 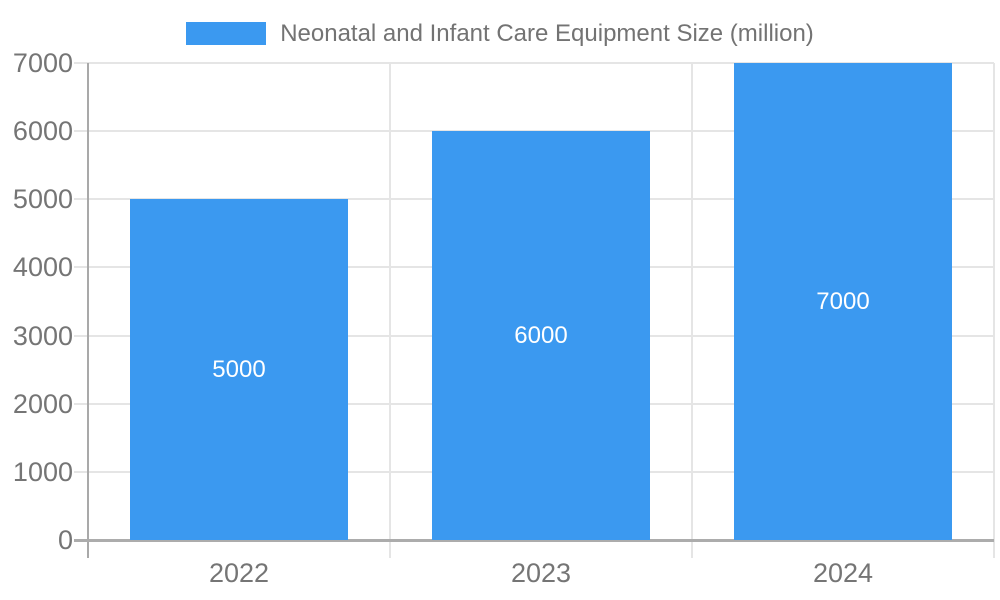 I want to click on bar-2023, so click(x=541, y=335).